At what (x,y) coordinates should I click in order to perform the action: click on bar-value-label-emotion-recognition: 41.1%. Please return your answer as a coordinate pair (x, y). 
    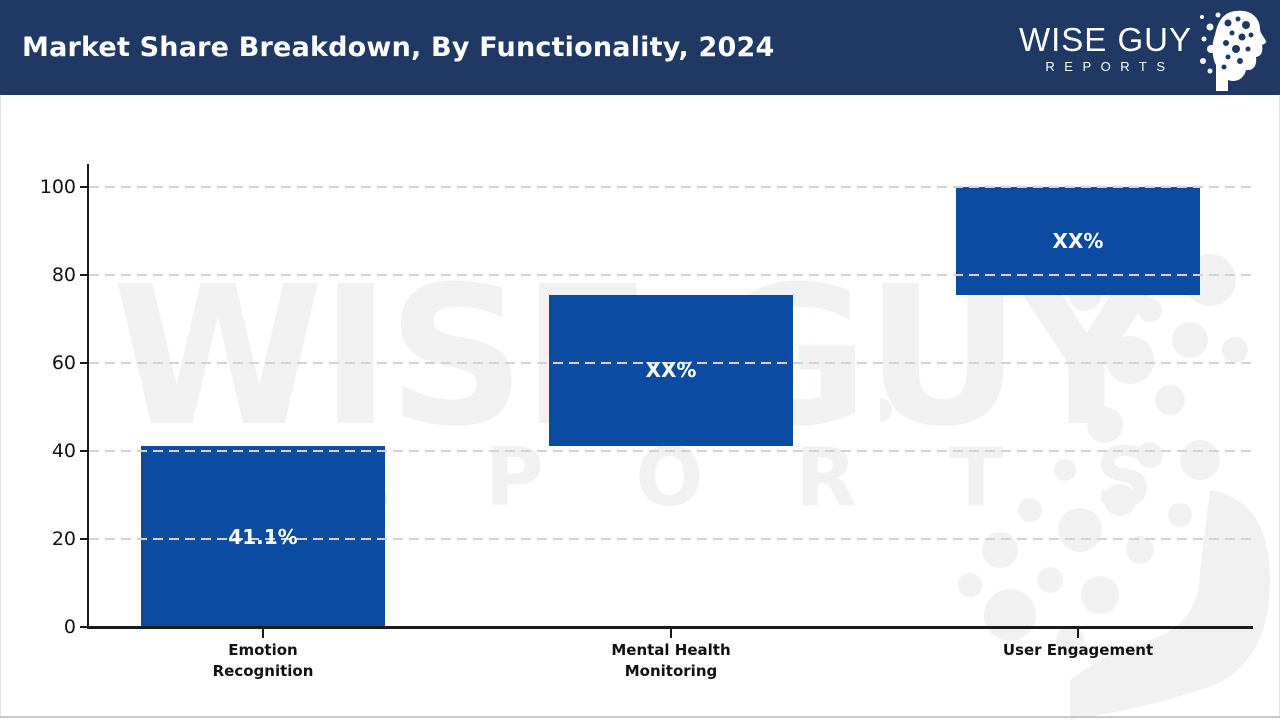
    Looking at the image, I should click on (263, 536).